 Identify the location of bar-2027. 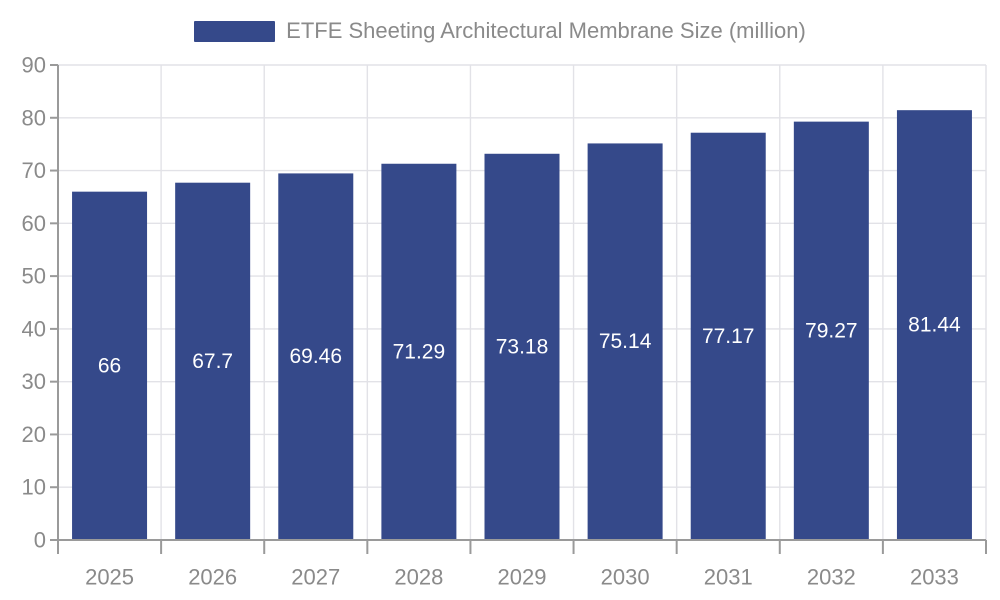
(316, 356).